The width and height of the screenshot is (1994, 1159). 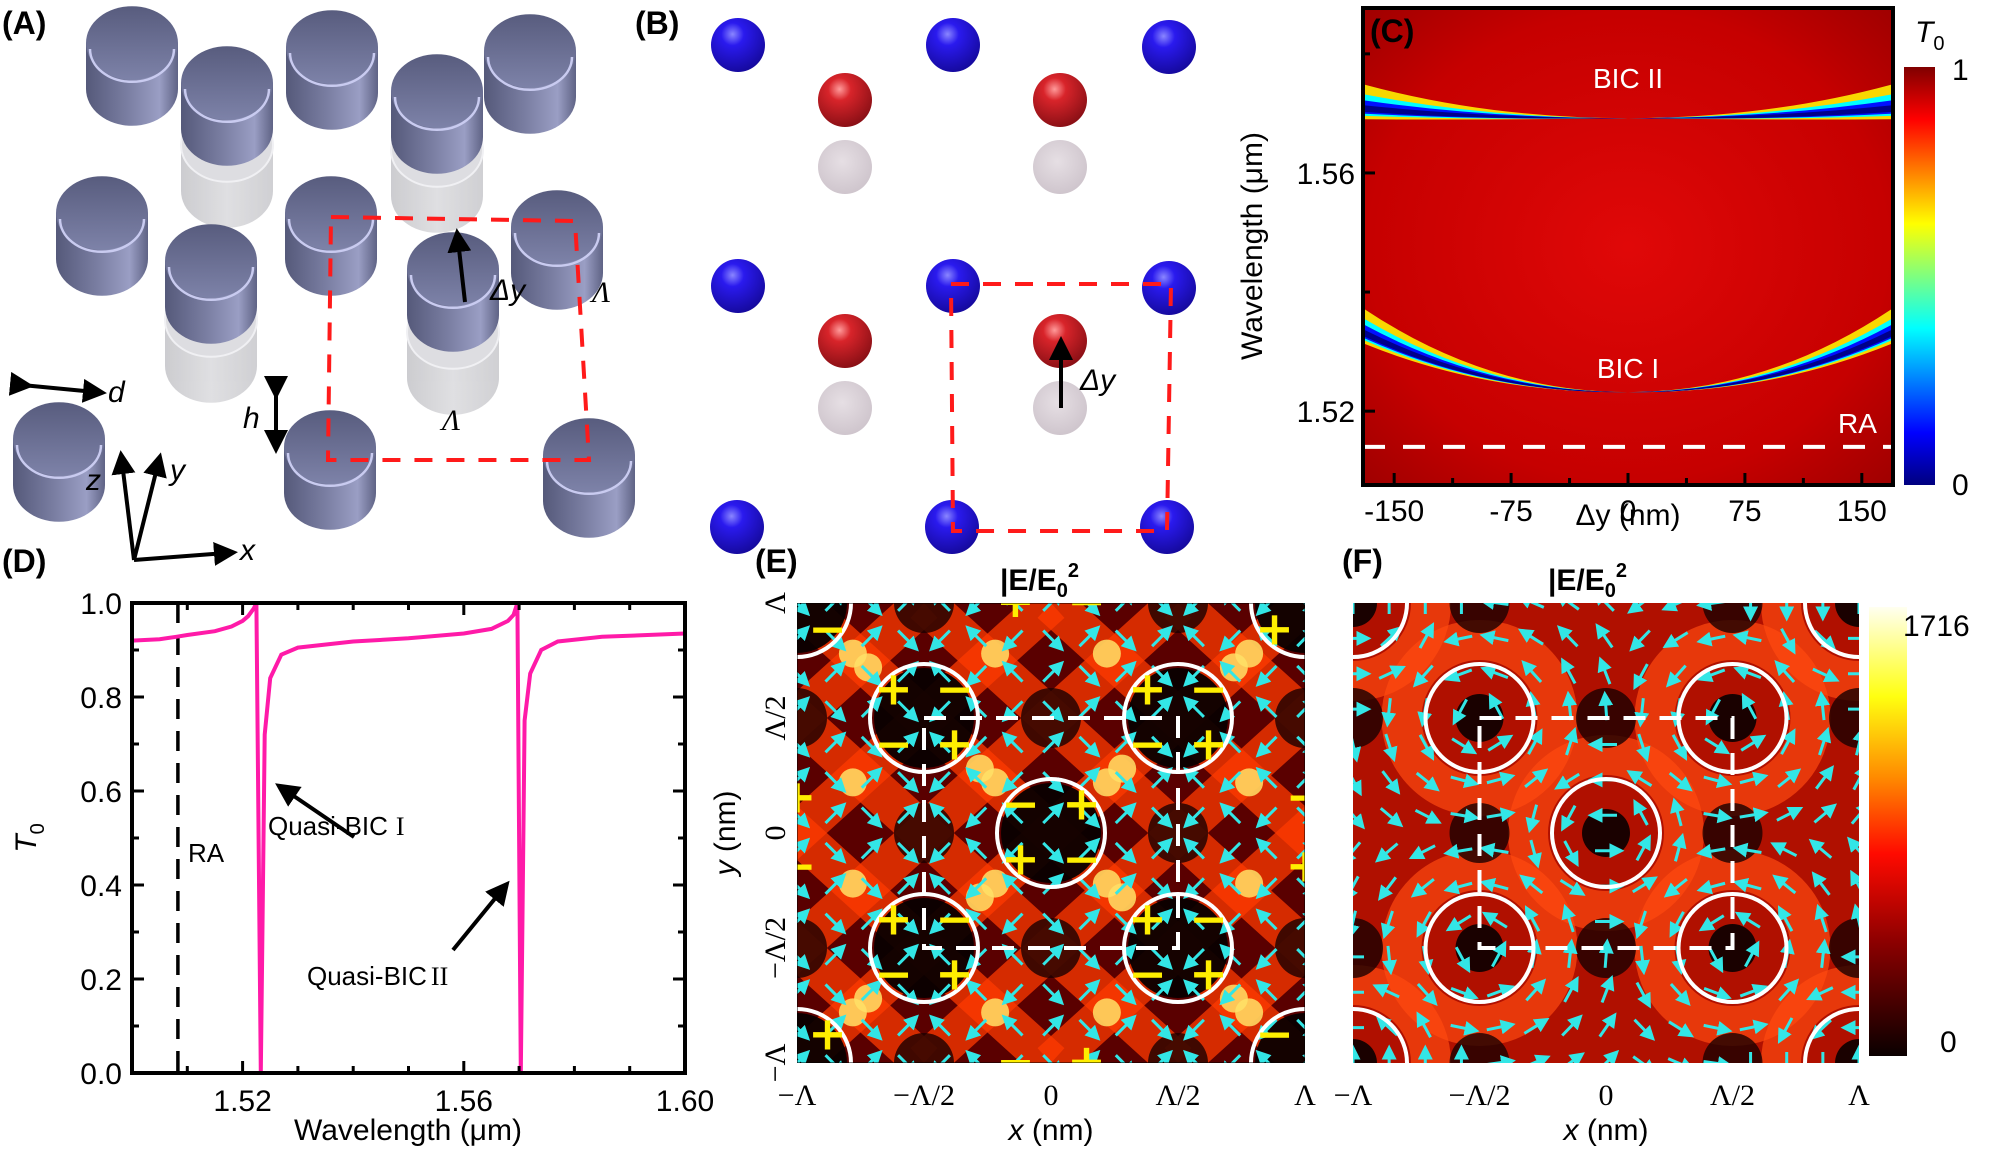 I want to click on dark-node, so click(x=1844, y=718).